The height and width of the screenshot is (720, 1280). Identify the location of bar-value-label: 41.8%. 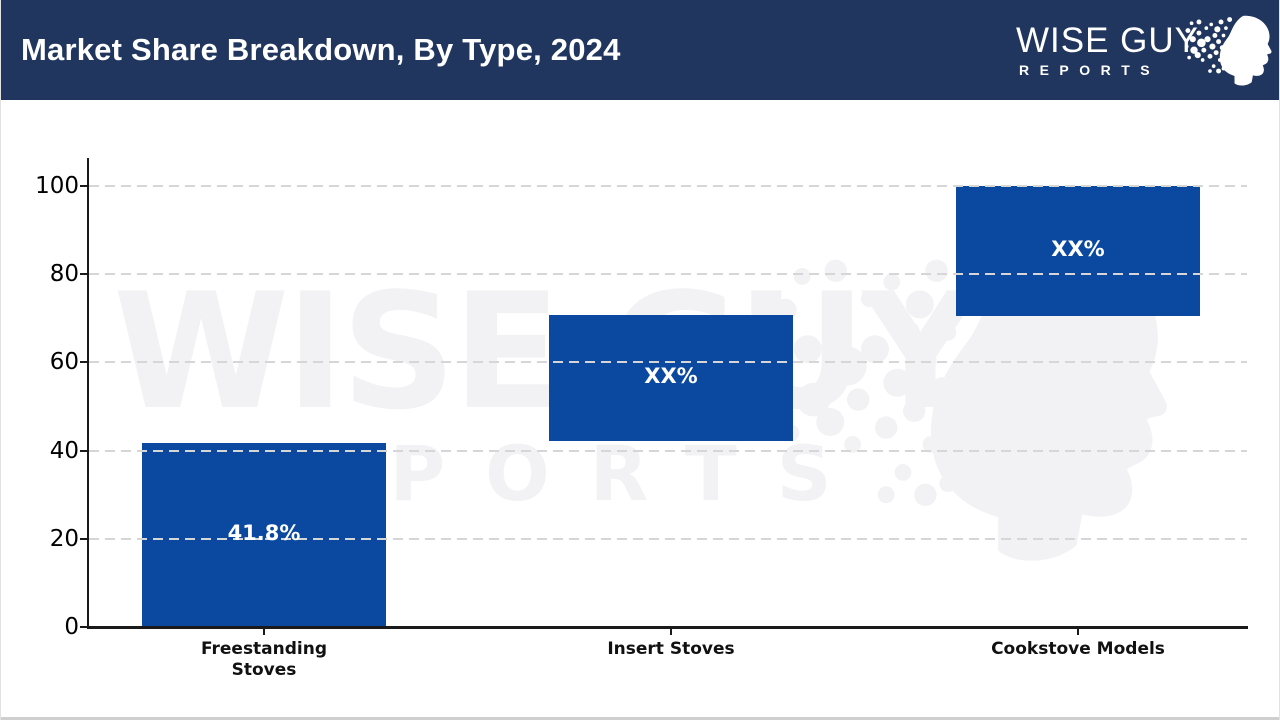
(264, 532).